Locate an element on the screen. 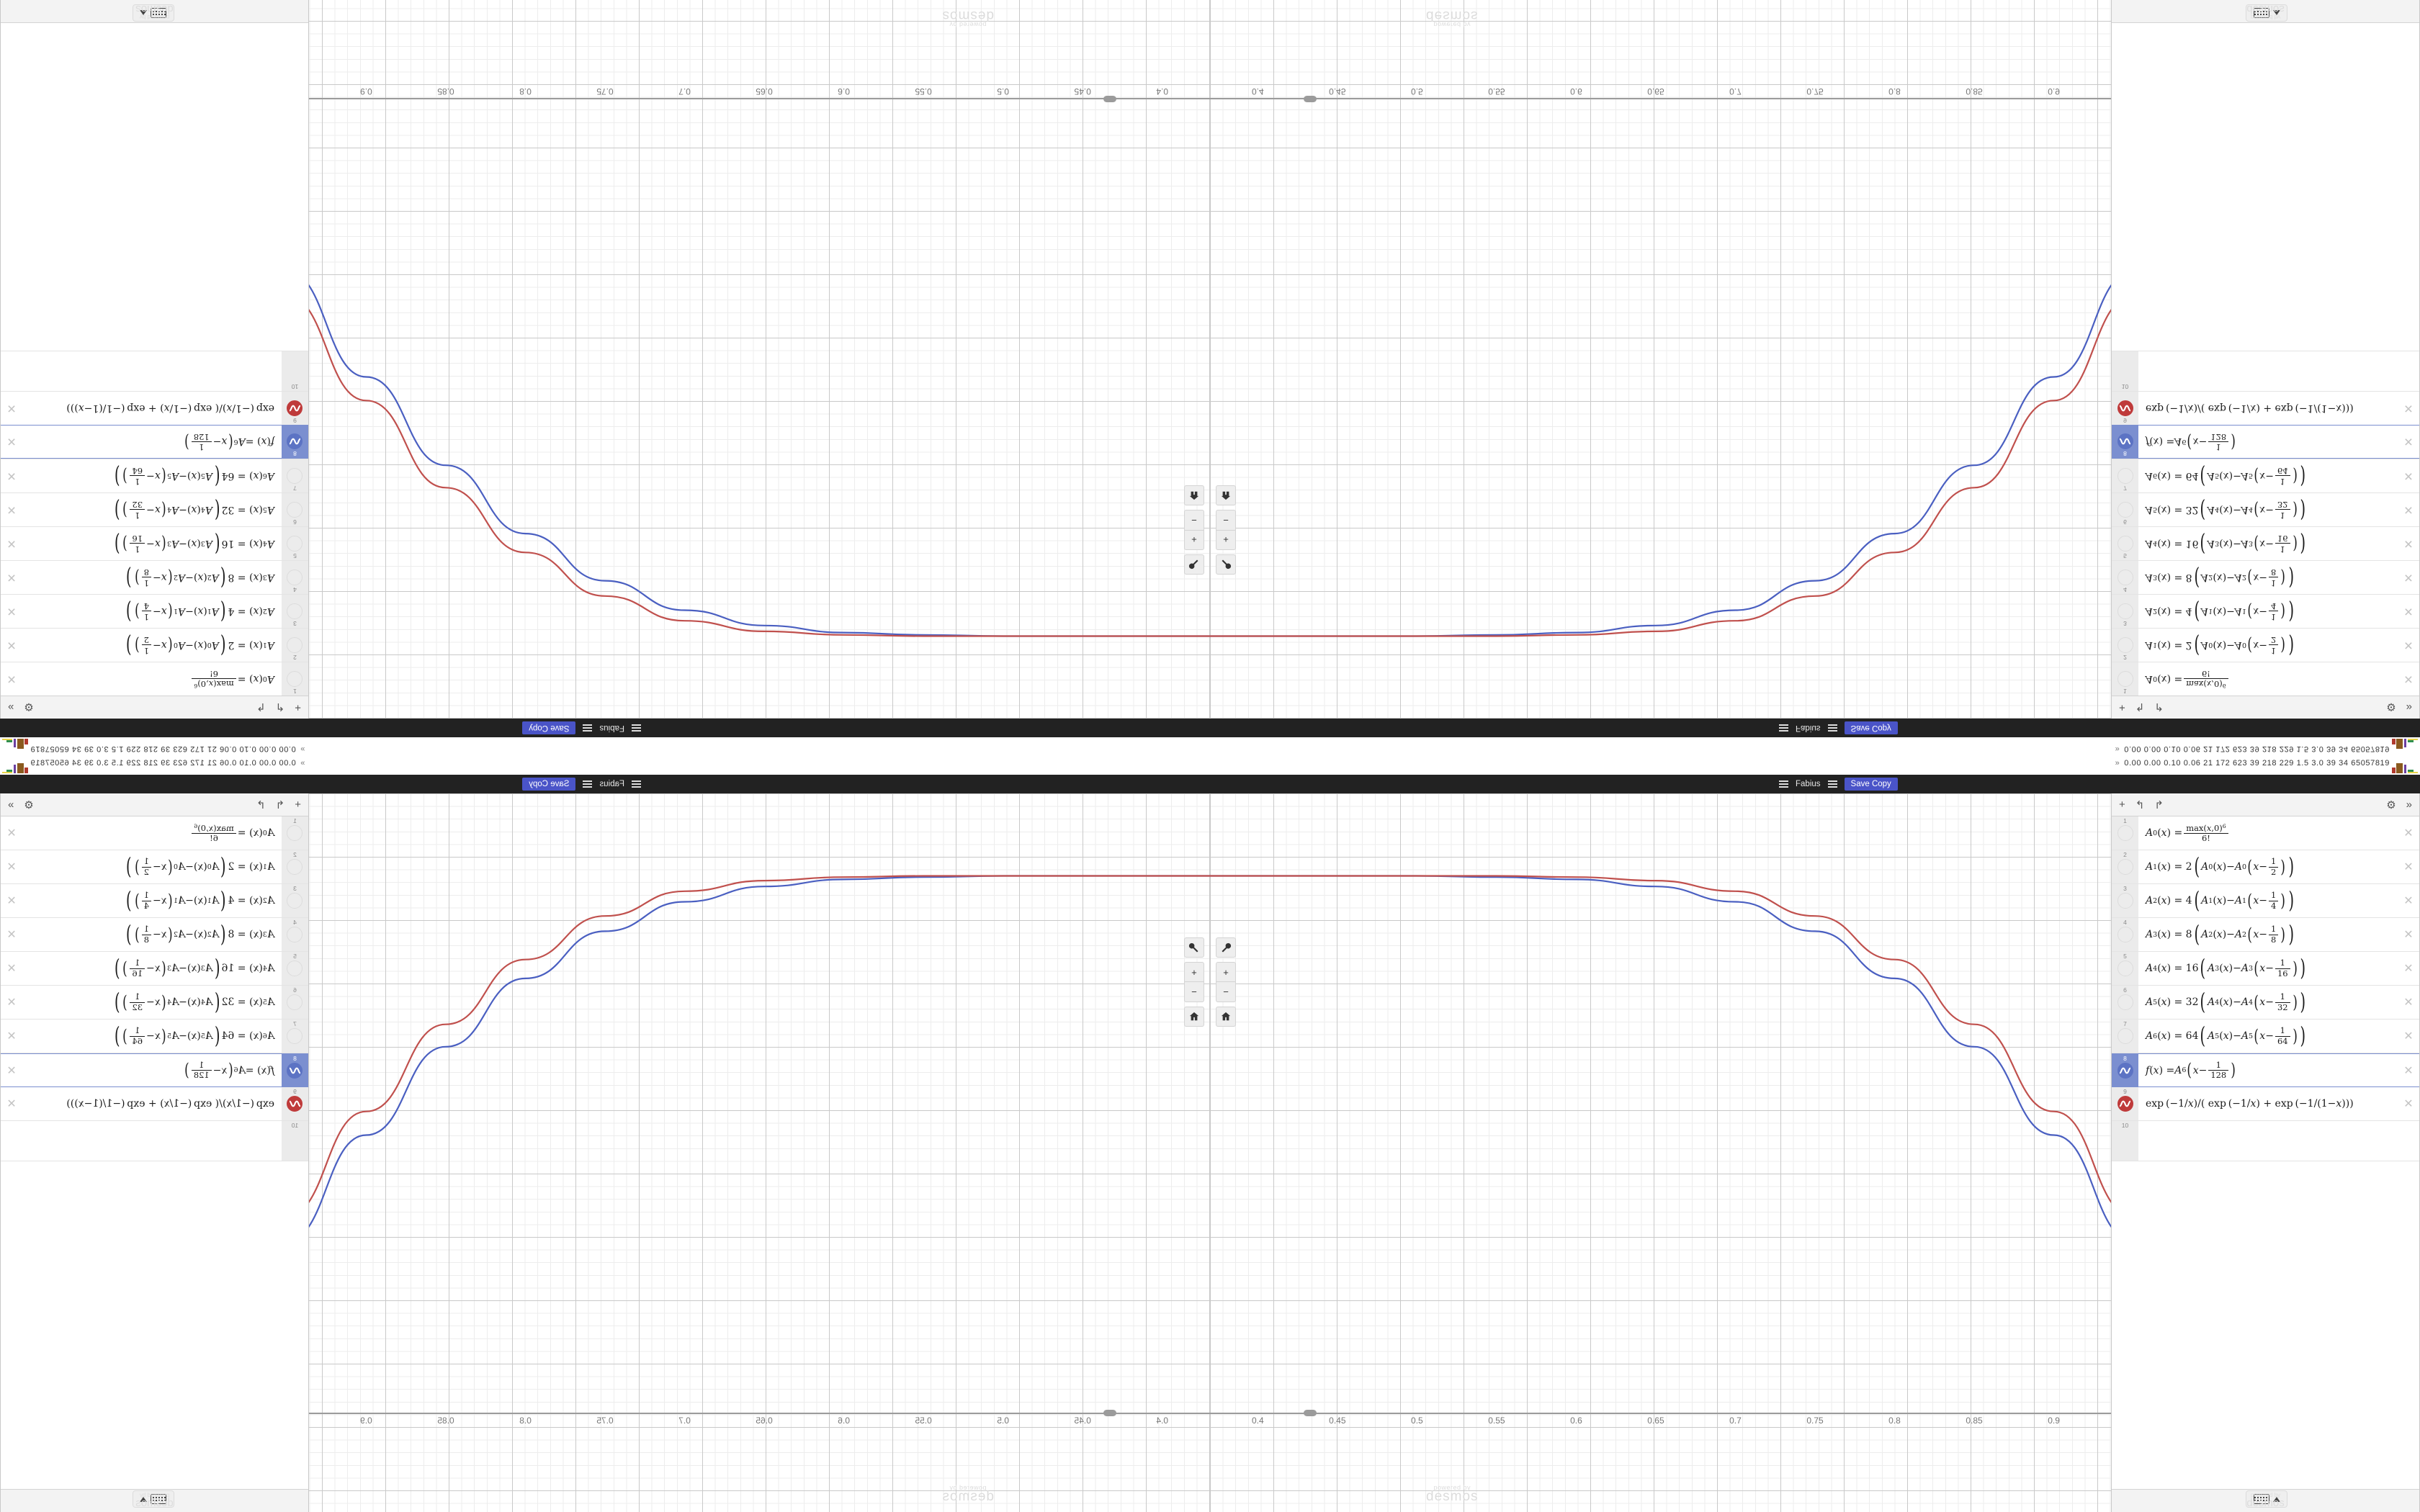 This screenshot has height=1512, width=2420. axis-origin-handle is located at coordinates (1109, 99).